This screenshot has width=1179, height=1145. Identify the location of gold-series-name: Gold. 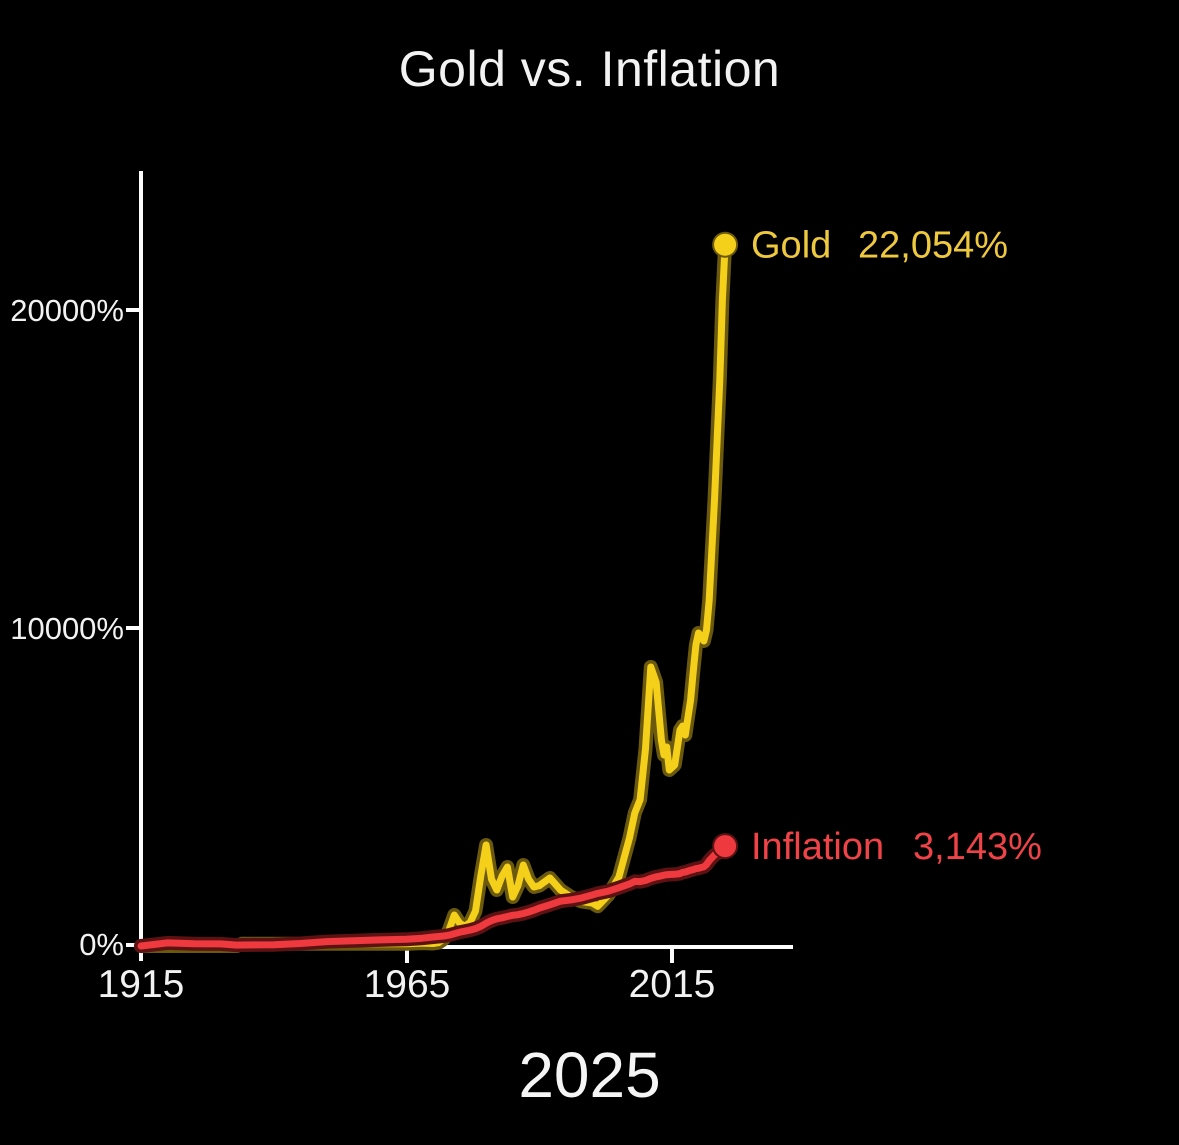
(791, 246).